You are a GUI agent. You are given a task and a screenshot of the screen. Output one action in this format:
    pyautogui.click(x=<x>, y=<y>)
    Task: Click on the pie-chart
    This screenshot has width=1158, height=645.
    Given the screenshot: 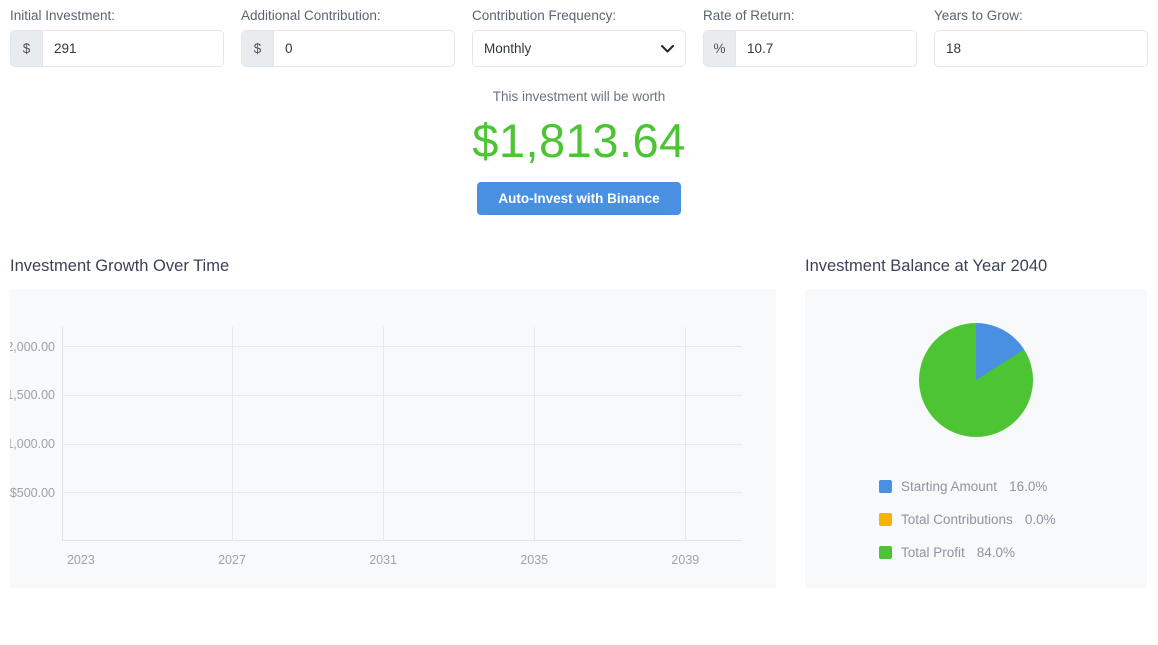 What is the action you would take?
    pyautogui.click(x=976, y=380)
    